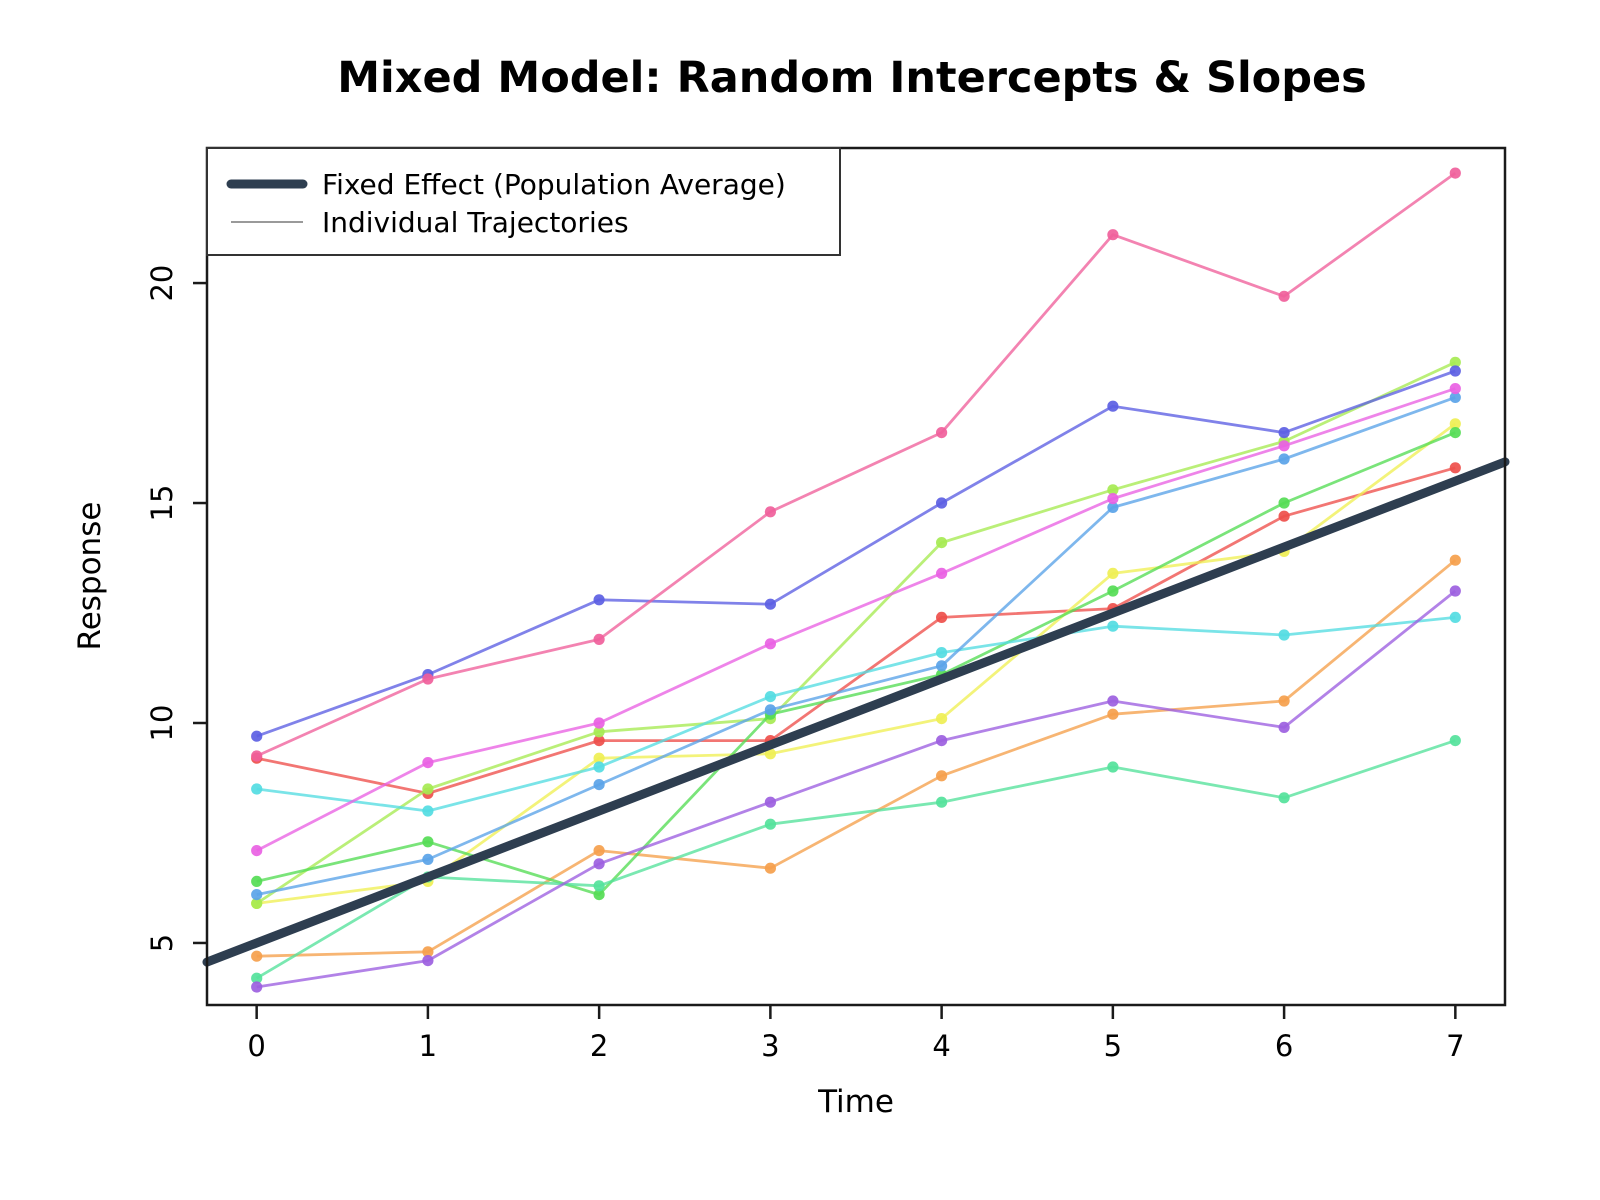 The width and height of the screenshot is (1600, 1200). I want to click on y-tick-label: 15, so click(162, 503).